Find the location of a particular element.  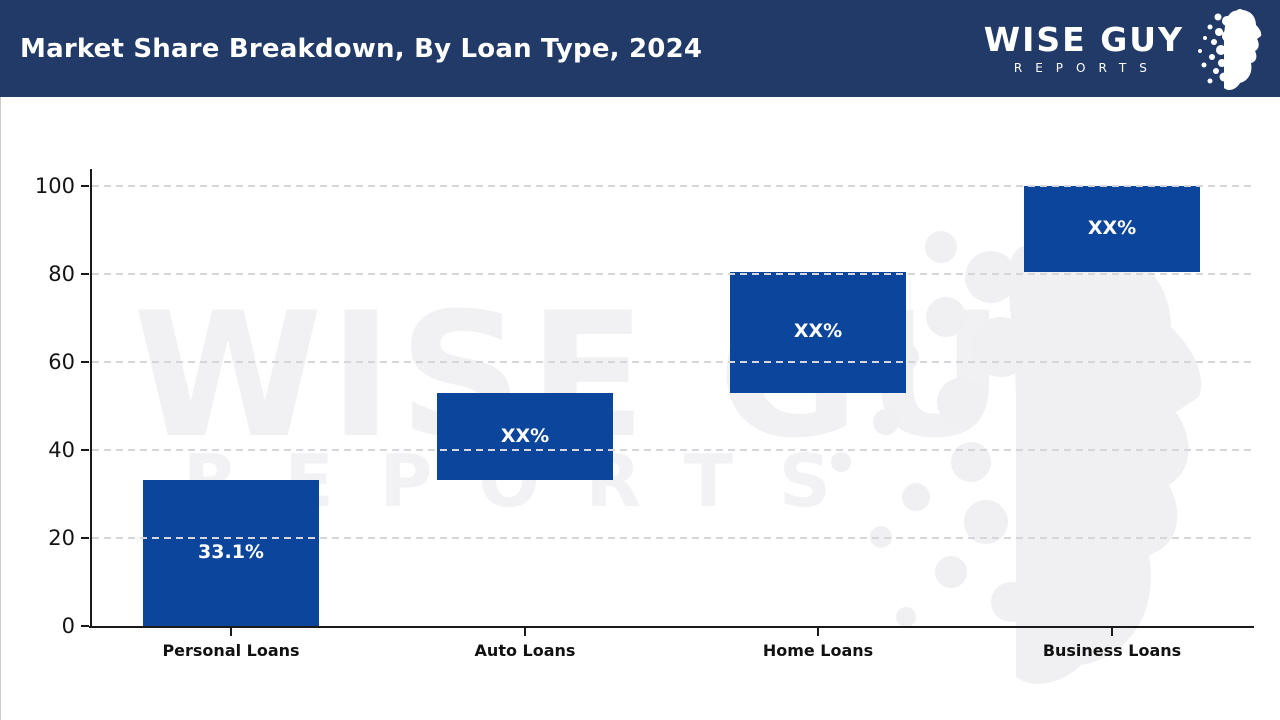

y-tick-label-100: 100 is located at coordinates (54, 186).